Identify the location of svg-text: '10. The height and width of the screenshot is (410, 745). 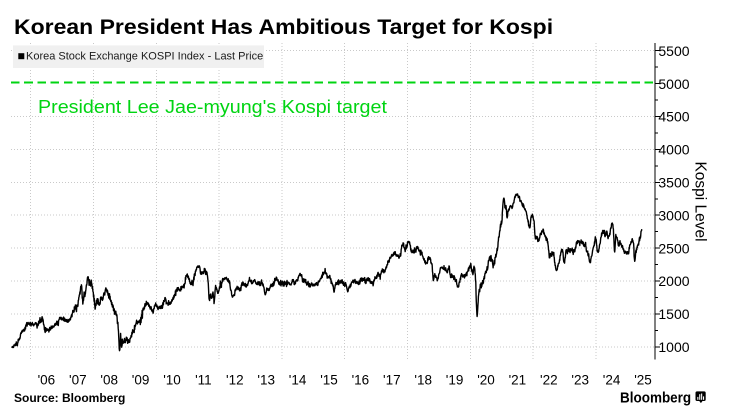
(172, 380).